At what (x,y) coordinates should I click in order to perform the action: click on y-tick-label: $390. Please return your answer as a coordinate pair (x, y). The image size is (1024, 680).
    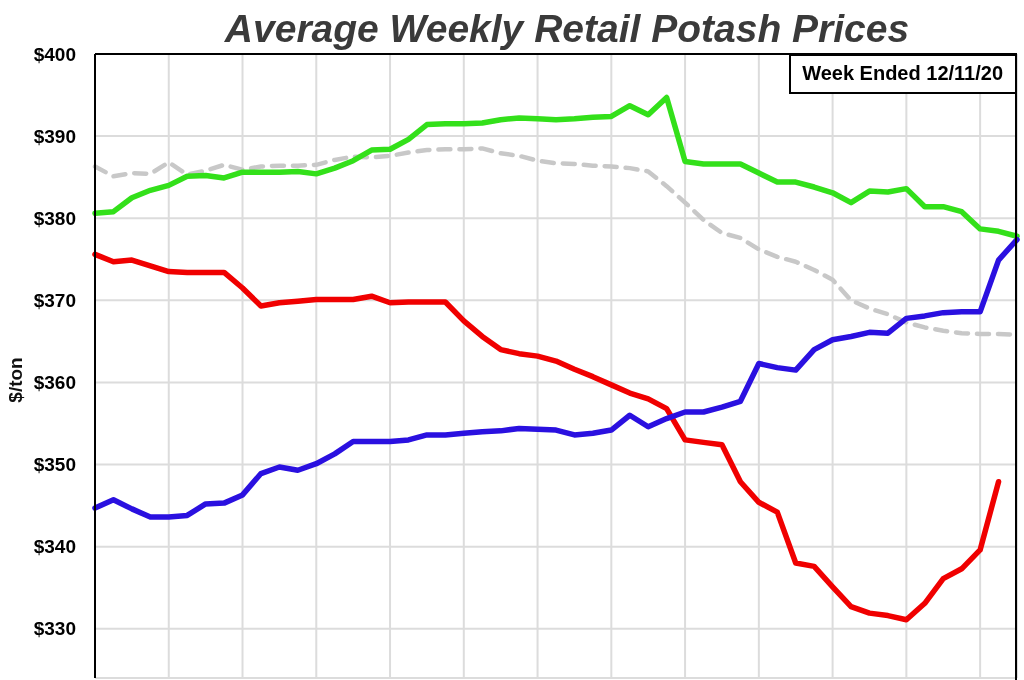
    Looking at the image, I should click on (54, 136).